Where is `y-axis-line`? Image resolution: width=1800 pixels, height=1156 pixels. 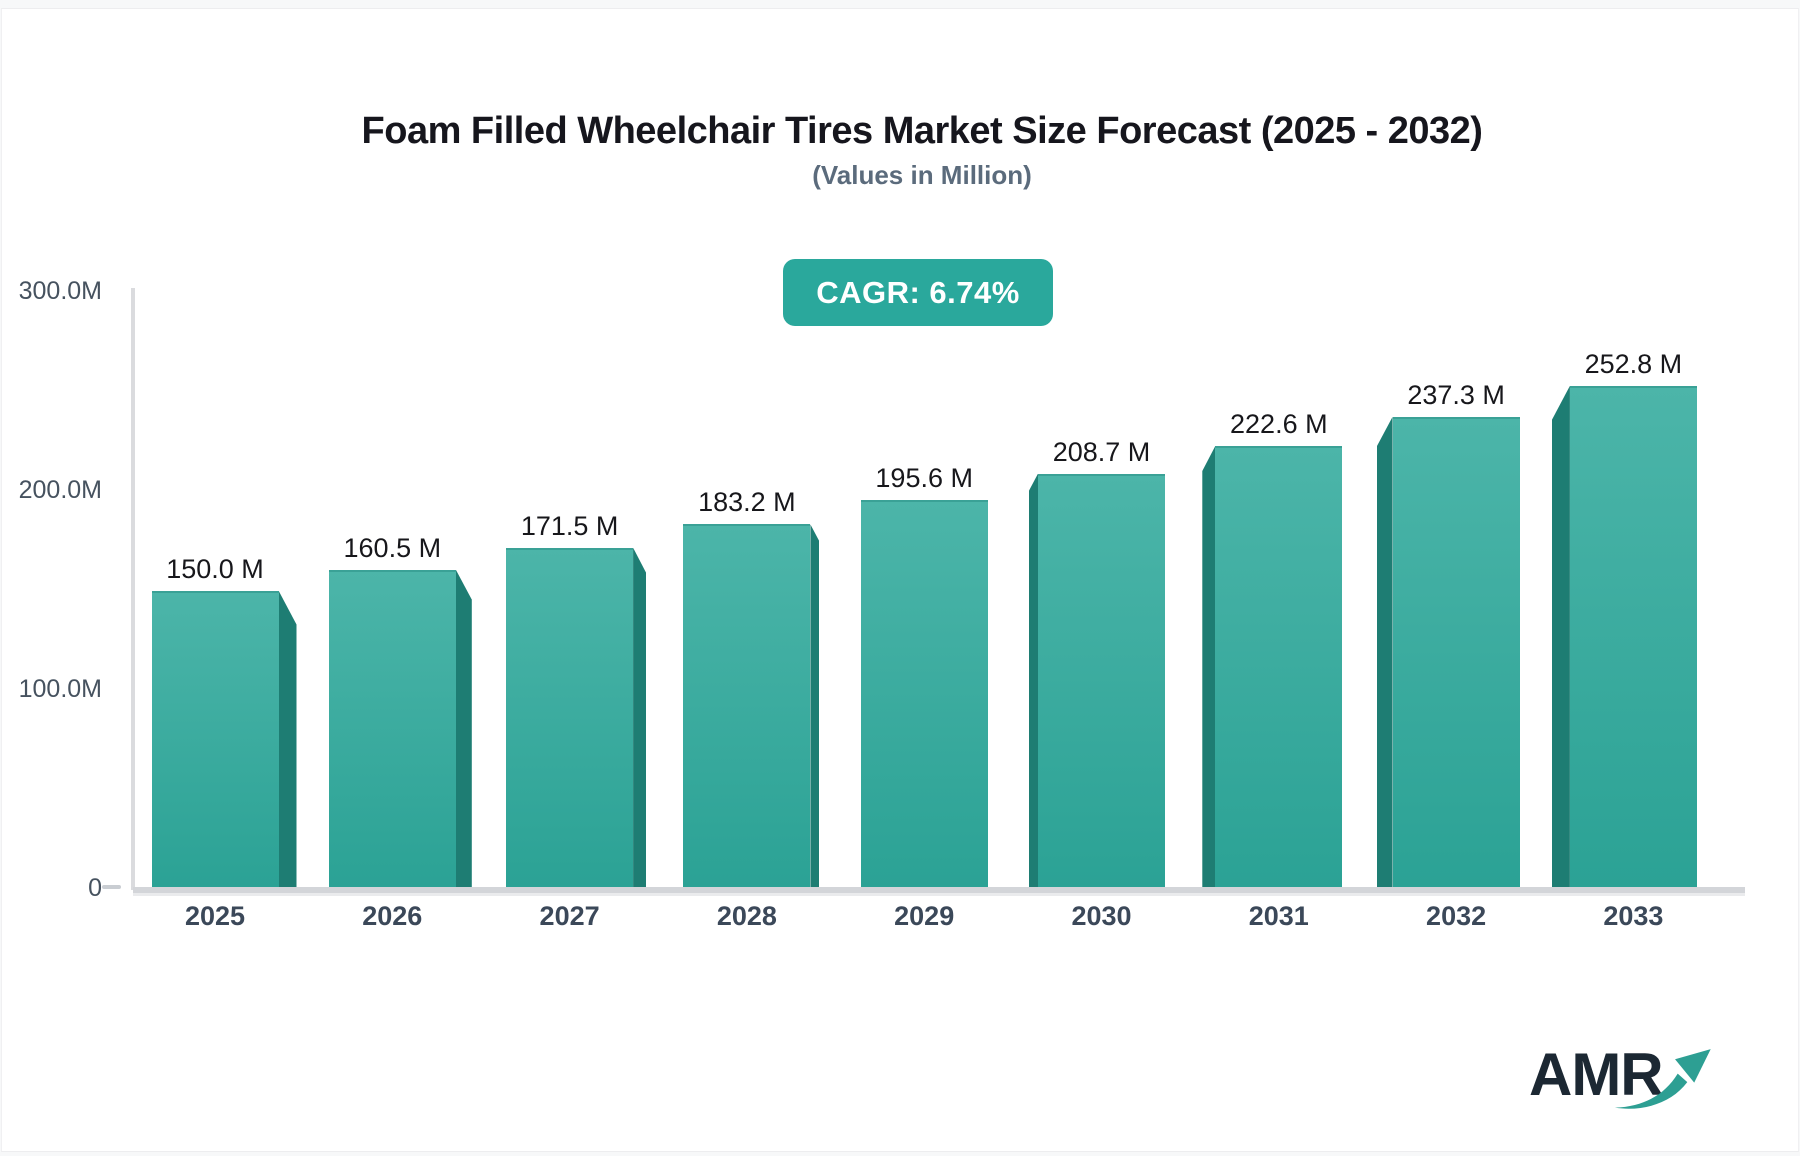
y-axis-line is located at coordinates (133, 589).